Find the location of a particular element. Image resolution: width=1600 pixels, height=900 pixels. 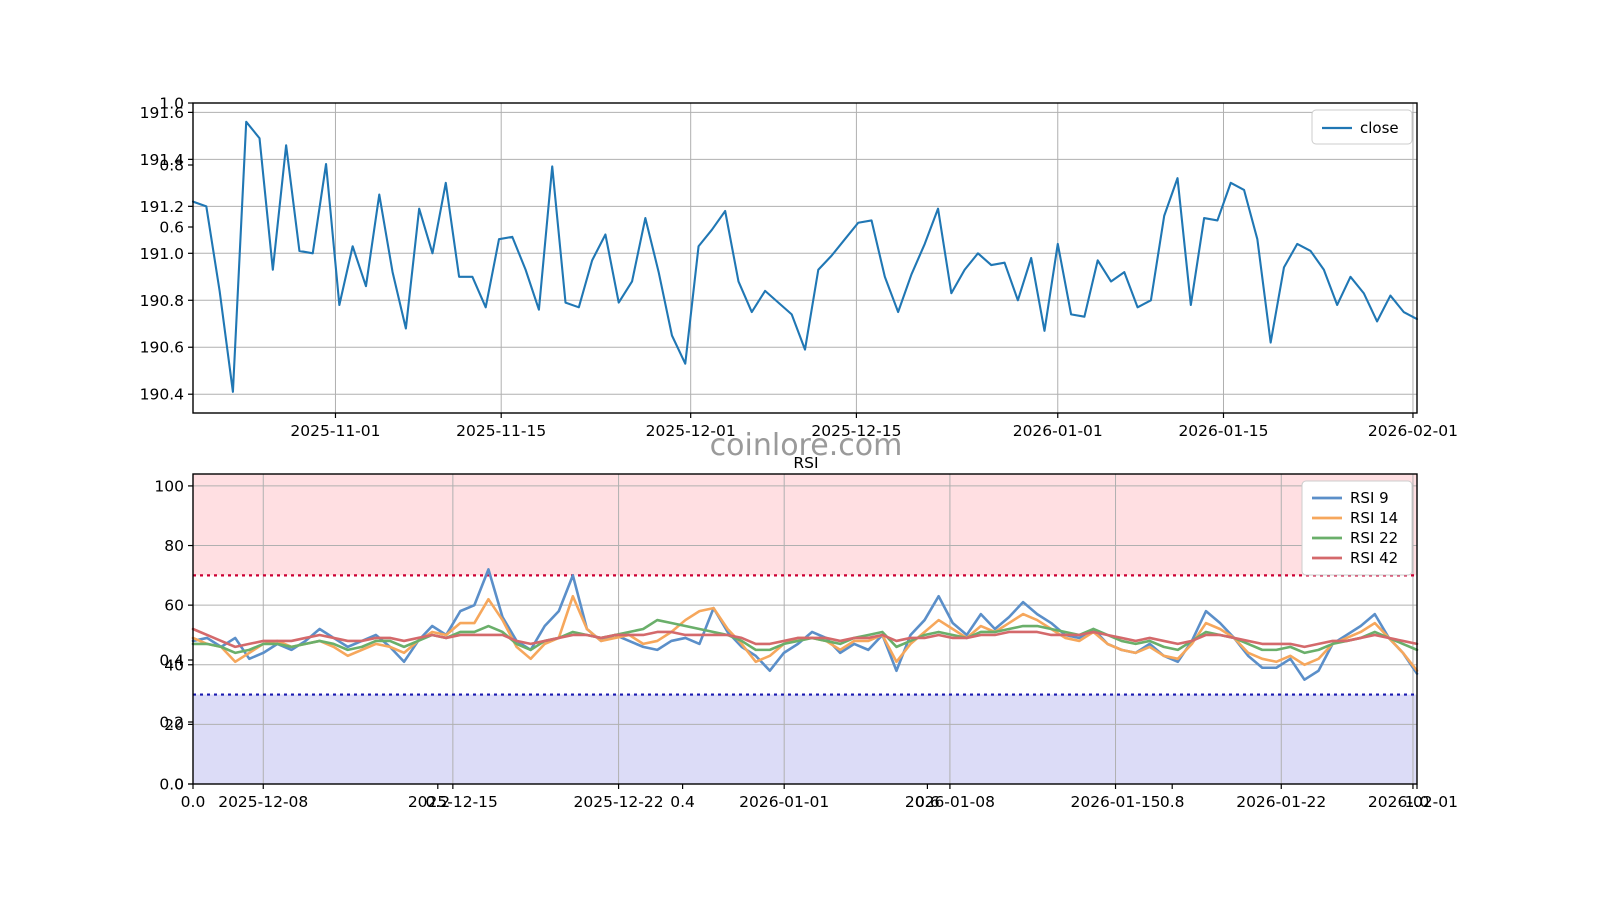

rsi-y-tick: 40 is located at coordinates (174, 665).